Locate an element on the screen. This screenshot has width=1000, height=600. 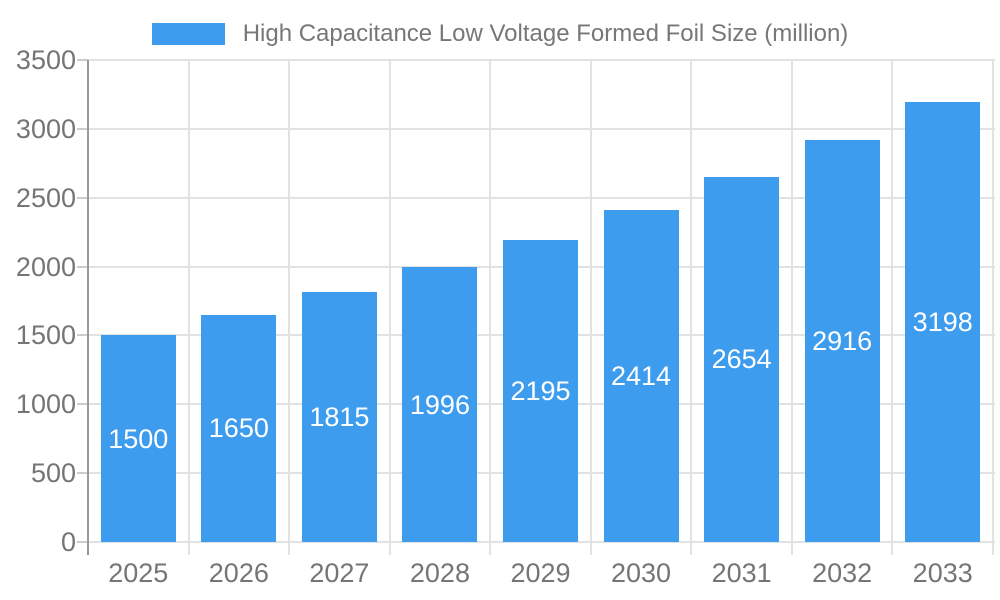
bar-value-label: 2654 is located at coordinates (741, 359).